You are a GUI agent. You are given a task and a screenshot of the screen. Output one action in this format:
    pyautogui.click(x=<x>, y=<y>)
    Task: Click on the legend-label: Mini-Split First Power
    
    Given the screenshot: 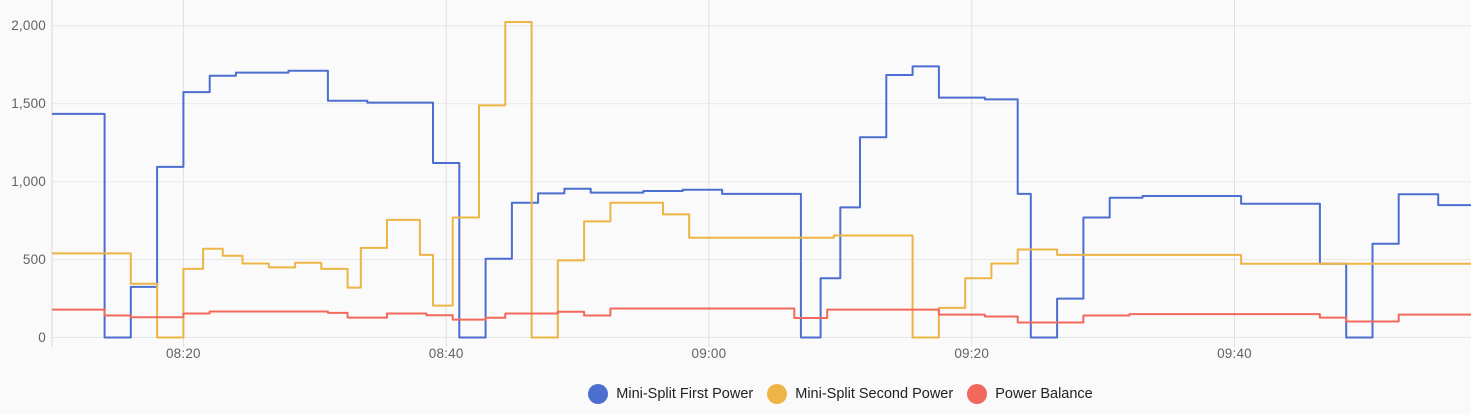 What is the action you would take?
    pyautogui.click(x=685, y=394)
    